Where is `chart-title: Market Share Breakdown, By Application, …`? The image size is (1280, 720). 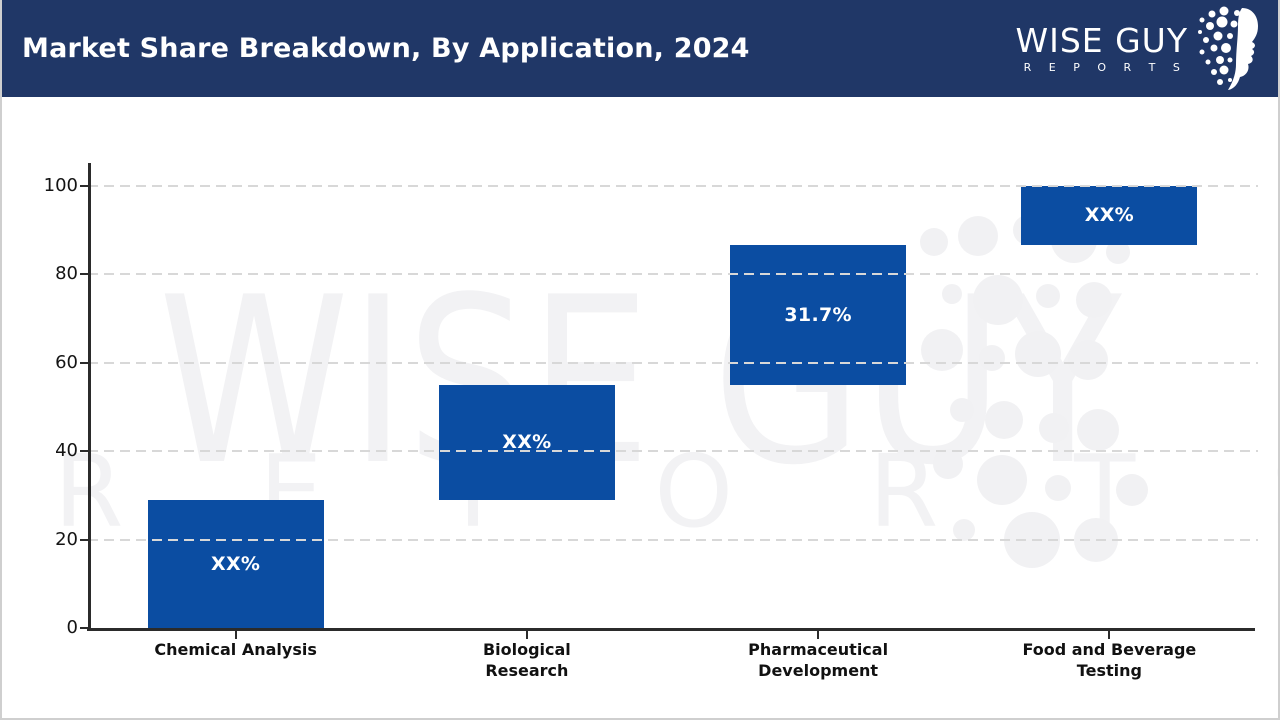 chart-title: Market Share Breakdown, By Application, … is located at coordinates (386, 48).